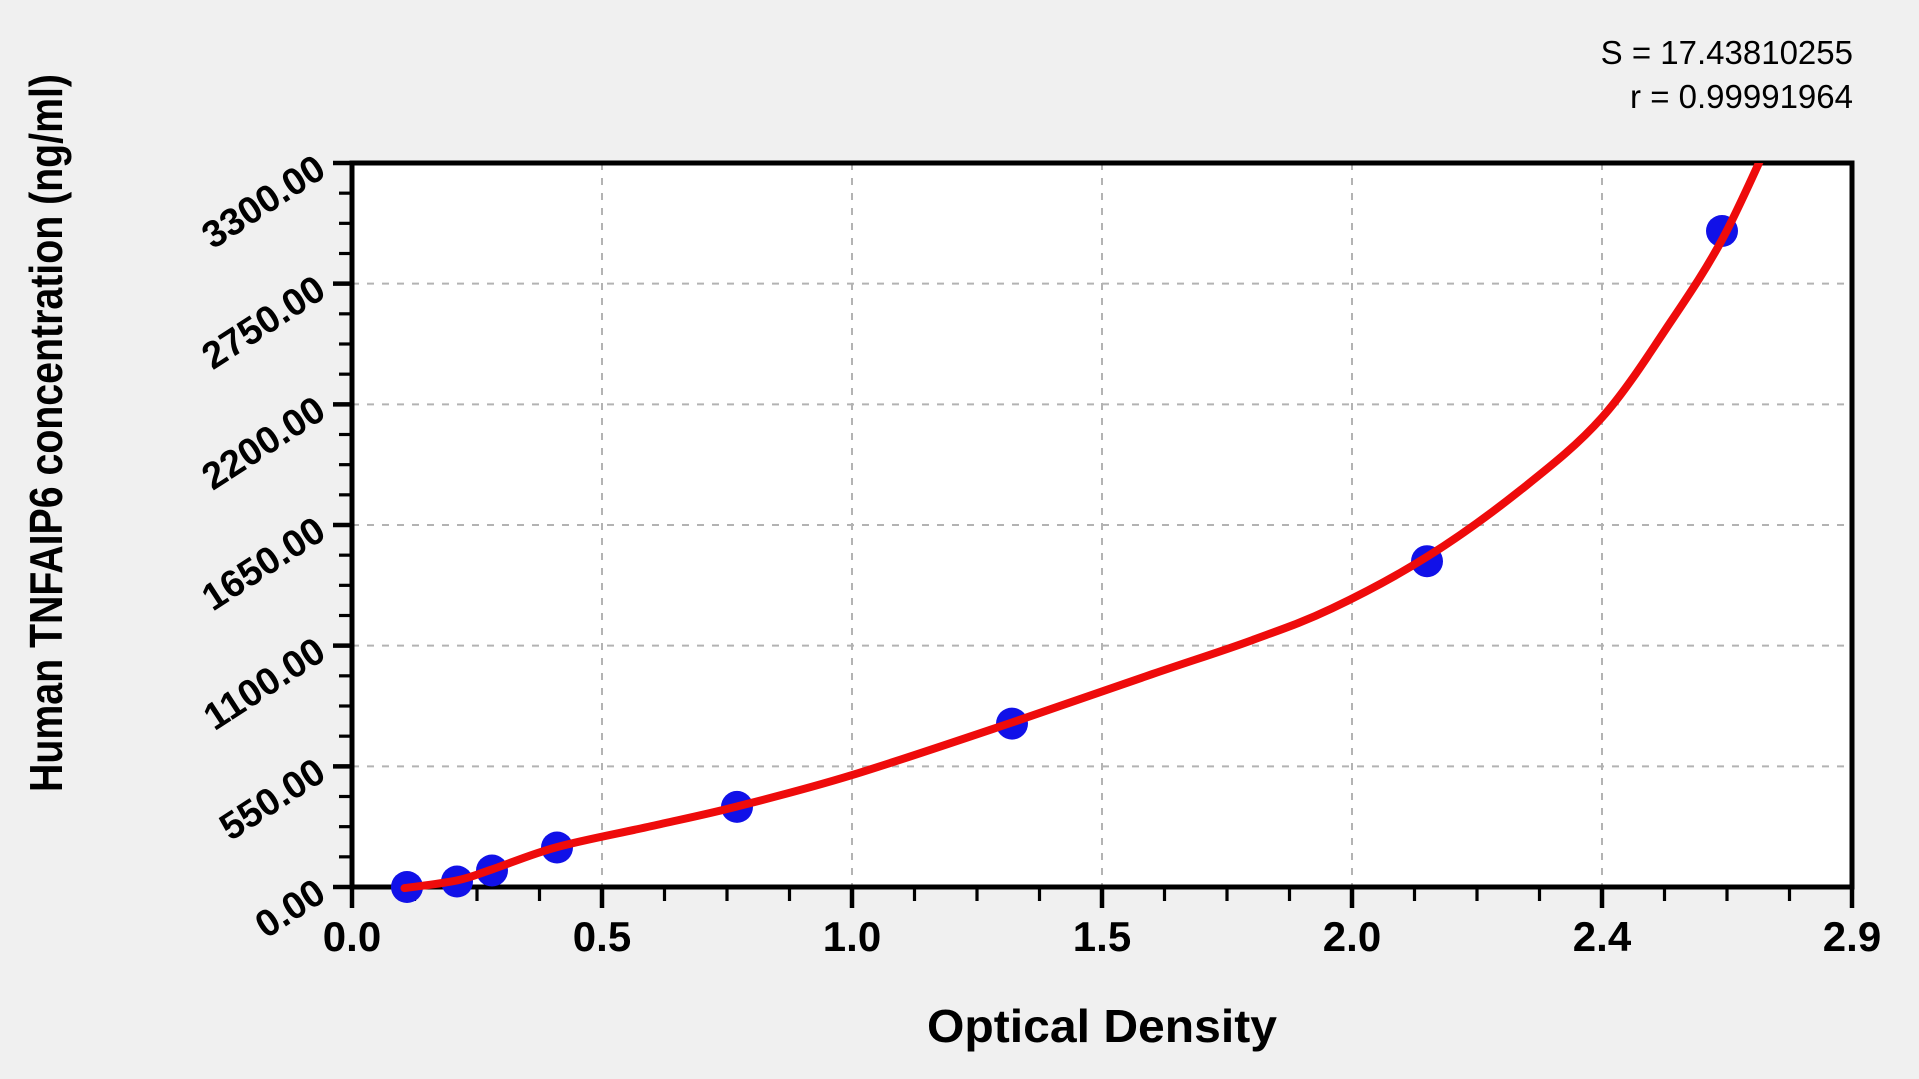  What do you see at coordinates (265, 684) in the screenshot?
I see `y-tick-label: 1100.00` at bounding box center [265, 684].